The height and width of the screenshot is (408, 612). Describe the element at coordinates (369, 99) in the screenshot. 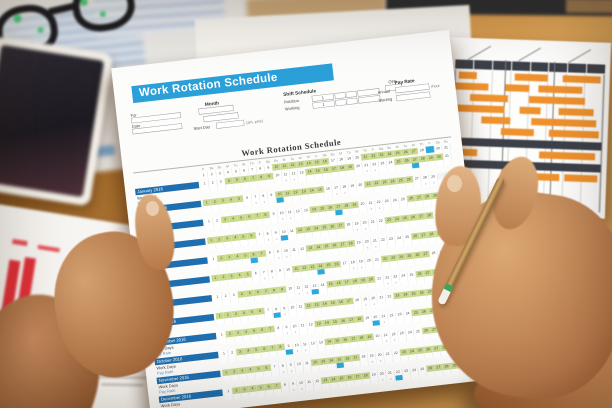

I see `shift-cell` at that location.